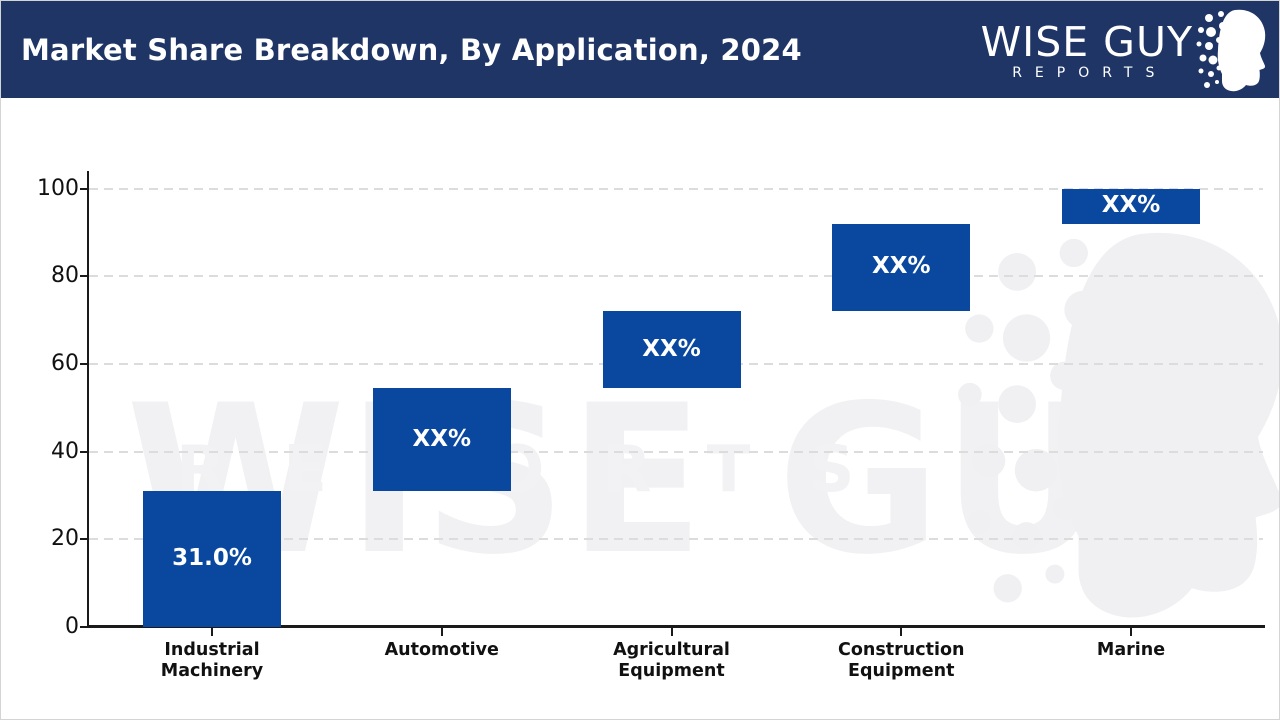  I want to click on category-label: Construction Equipment, so click(901, 661).